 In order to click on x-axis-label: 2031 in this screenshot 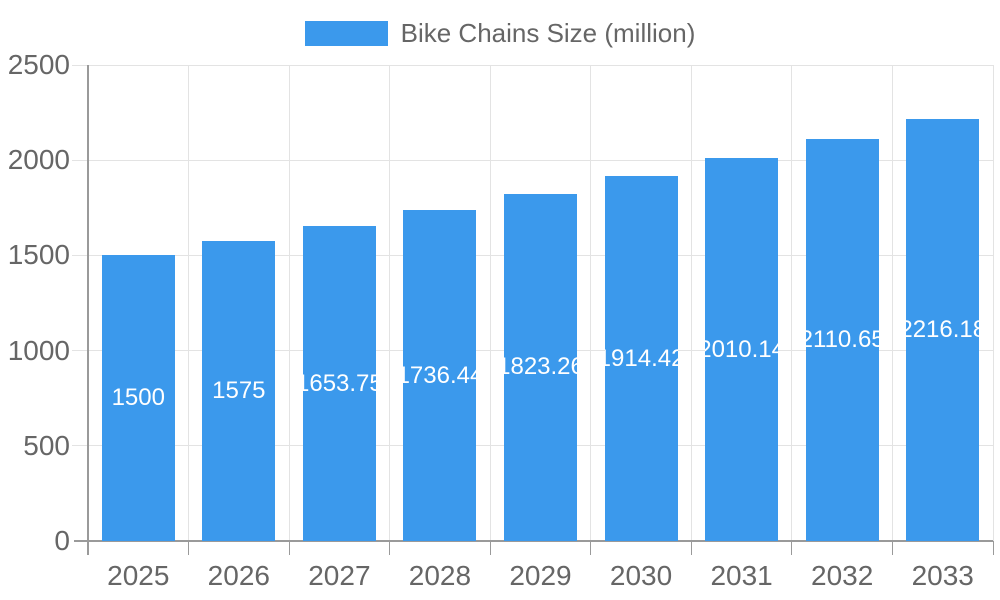, I will do `click(741, 575)`.